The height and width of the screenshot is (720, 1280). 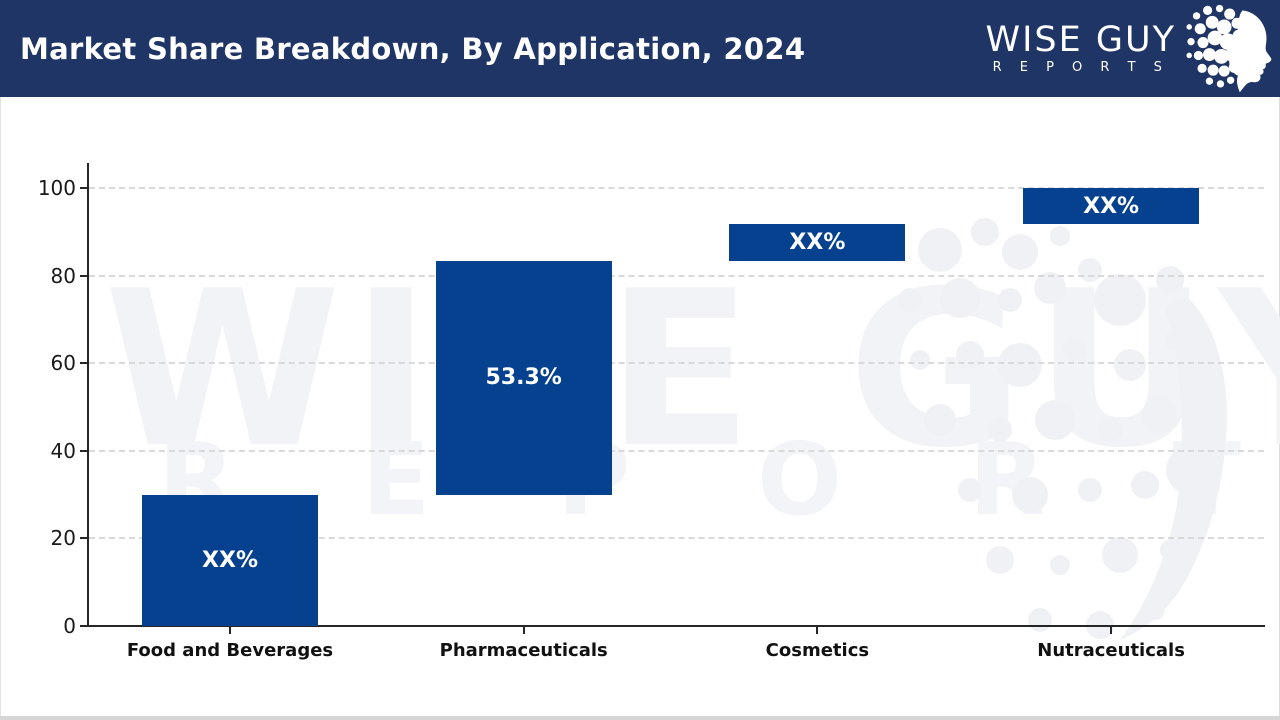 I want to click on bar-cosmetics: XX%, so click(x=817, y=243).